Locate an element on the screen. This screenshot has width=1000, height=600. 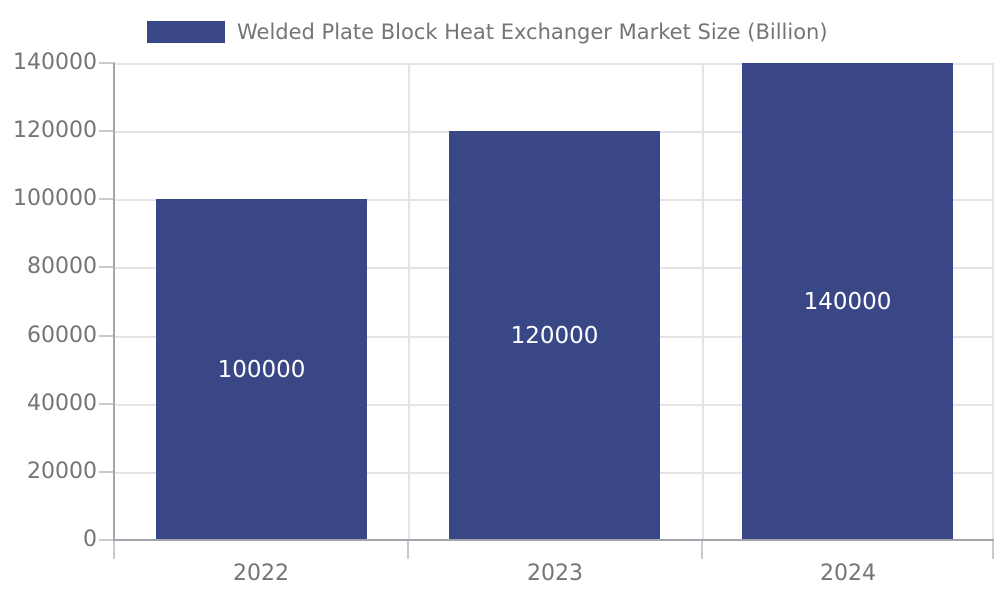
y-axis-line is located at coordinates (114, 301).